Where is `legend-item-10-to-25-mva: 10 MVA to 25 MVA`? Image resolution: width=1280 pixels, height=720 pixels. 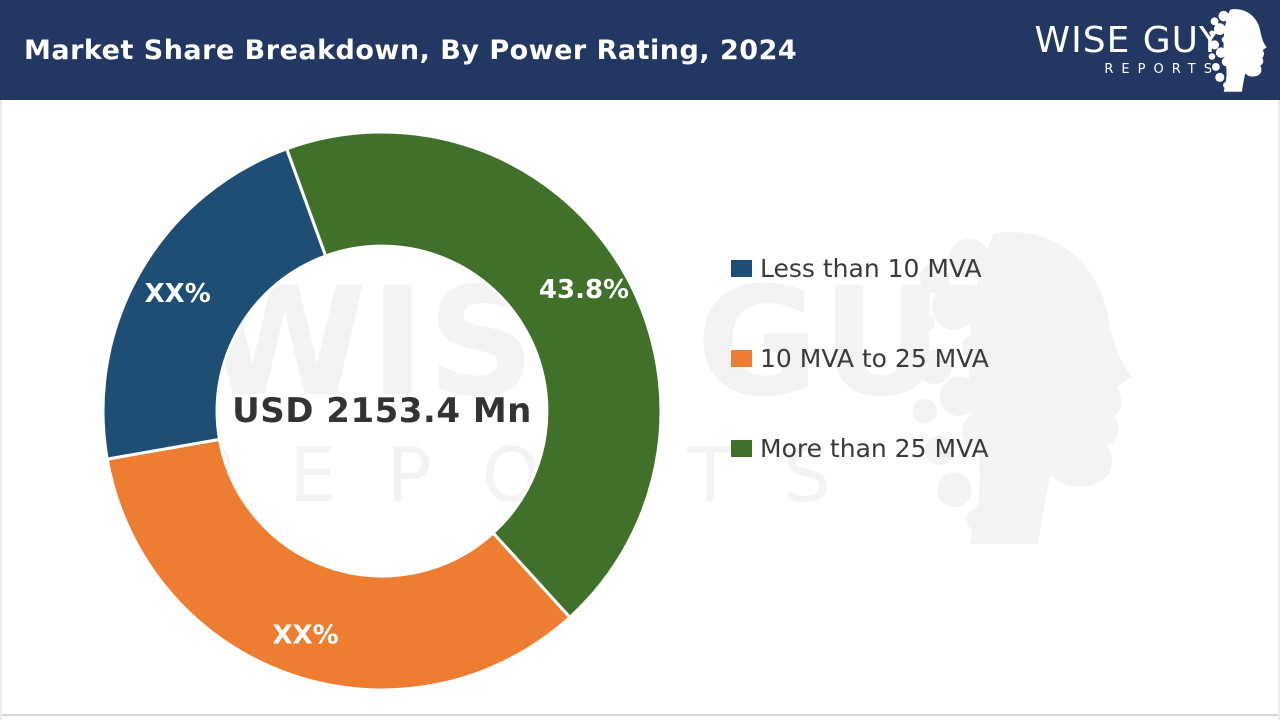 legend-item-10-to-25-mva: 10 MVA to 25 MVA is located at coordinates (860, 358).